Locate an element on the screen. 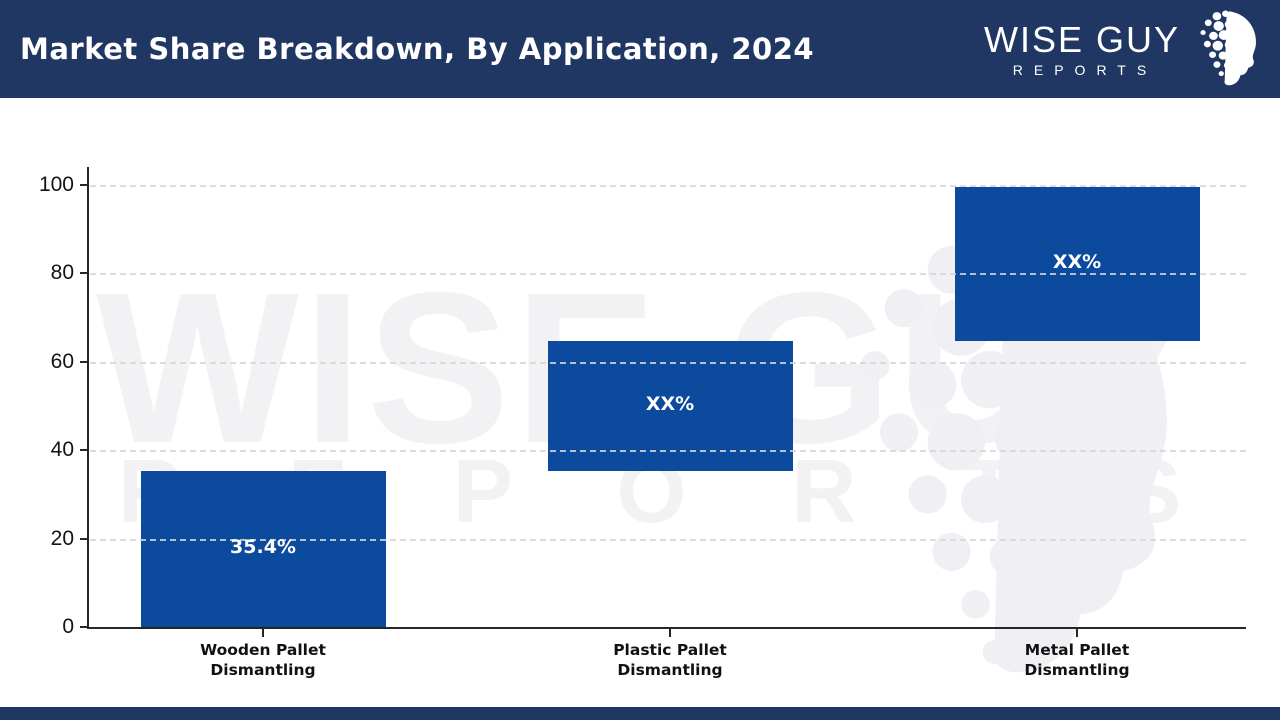  x-axis-label: Plastic Pallet Dismantling is located at coordinates (670, 660).